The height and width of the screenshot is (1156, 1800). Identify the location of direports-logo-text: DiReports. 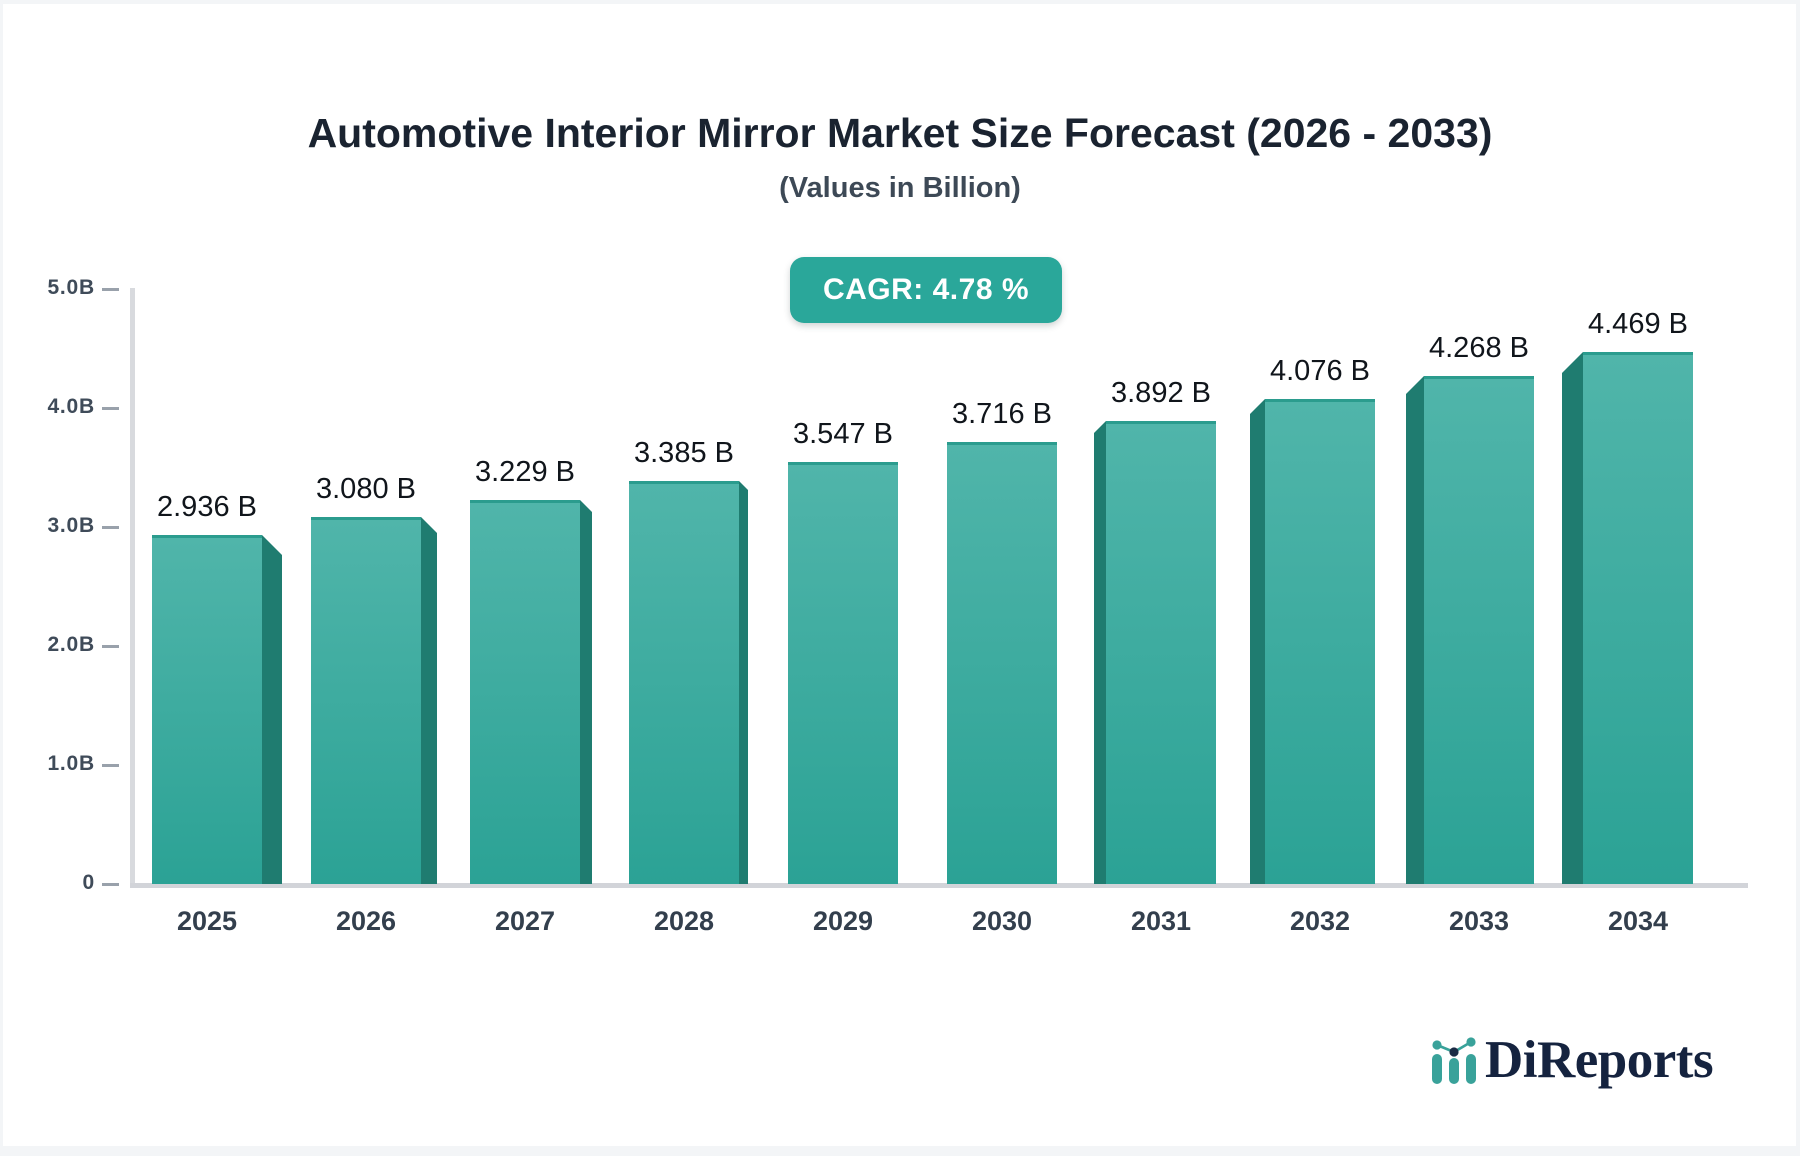
(1599, 1060).